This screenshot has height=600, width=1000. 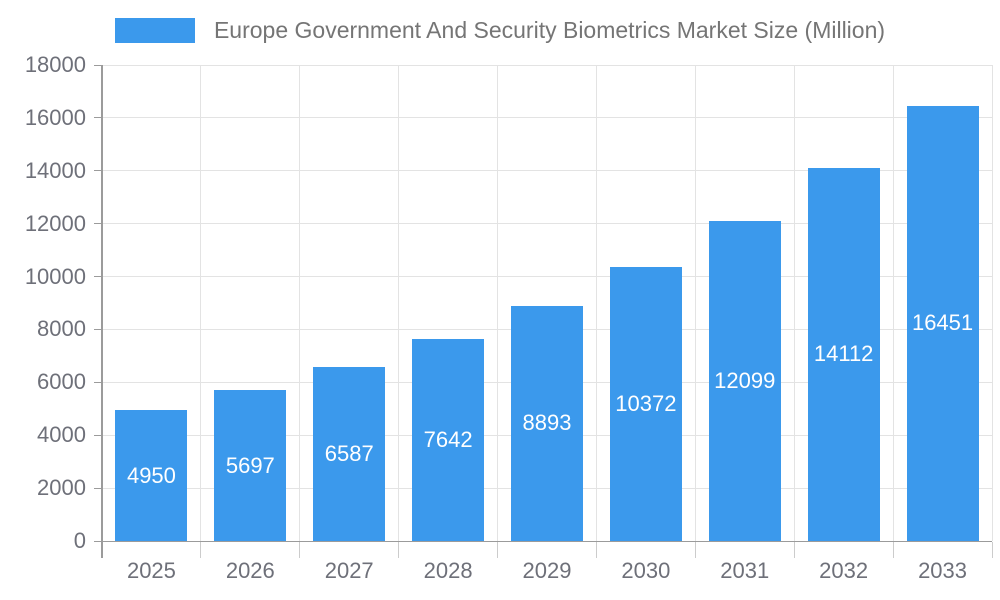 I want to click on x-tick-label: 2030, so click(x=646, y=570).